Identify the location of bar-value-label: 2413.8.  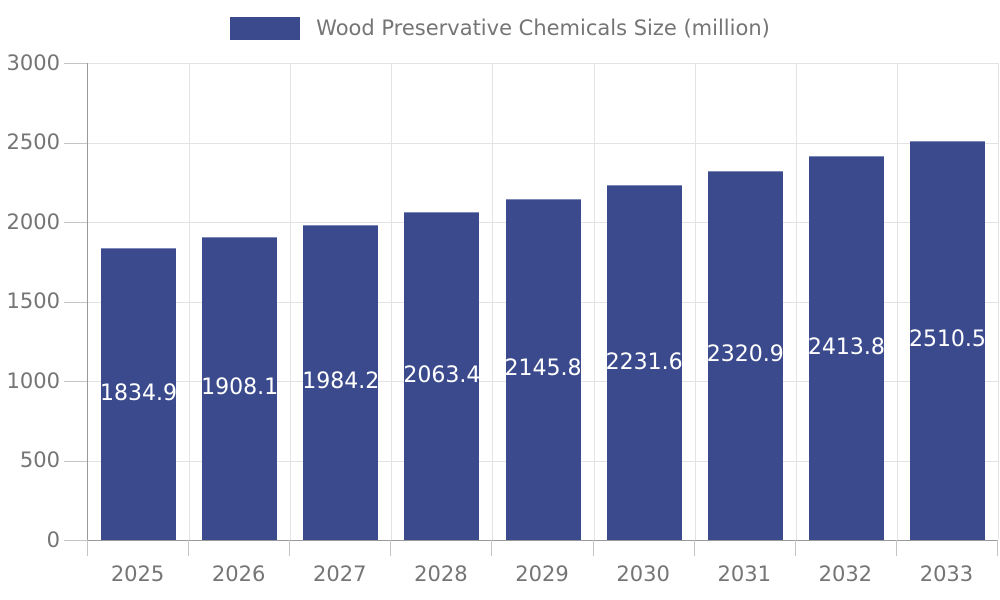
(846, 348).